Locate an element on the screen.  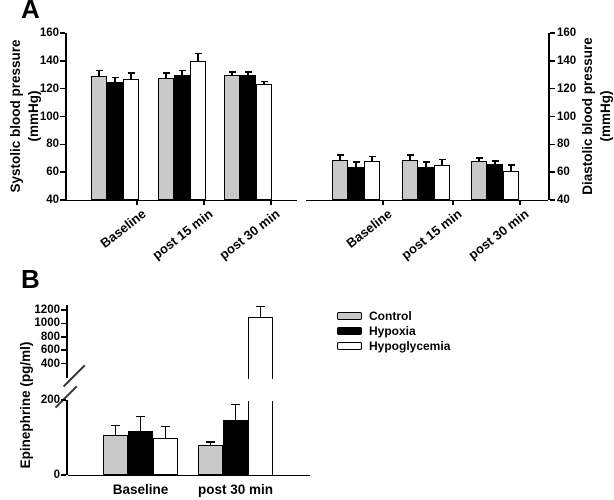
diastolic-axis-title-line2: (mmHg) is located at coordinates (605, 116).